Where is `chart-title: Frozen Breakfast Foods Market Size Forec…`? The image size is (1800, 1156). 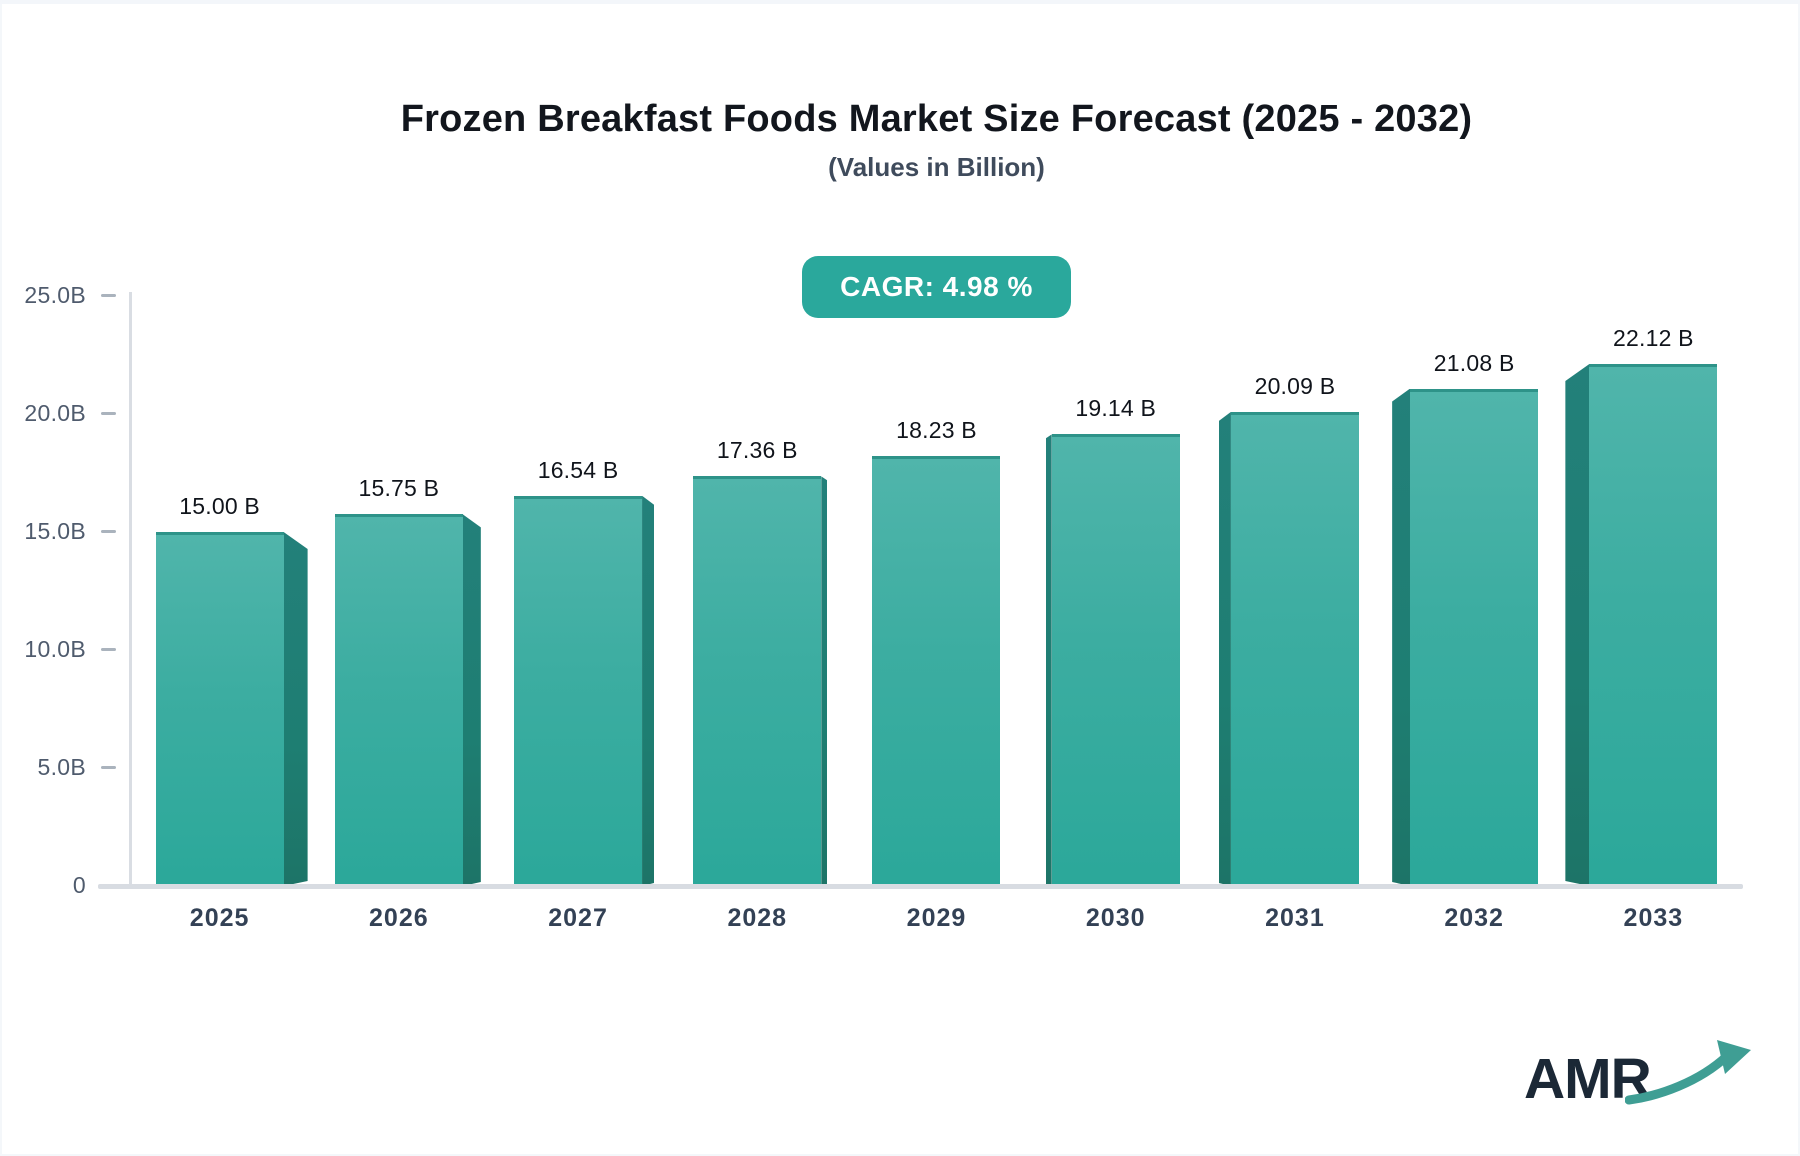 chart-title: Frozen Breakfast Foods Market Size Forec… is located at coordinates (936, 119).